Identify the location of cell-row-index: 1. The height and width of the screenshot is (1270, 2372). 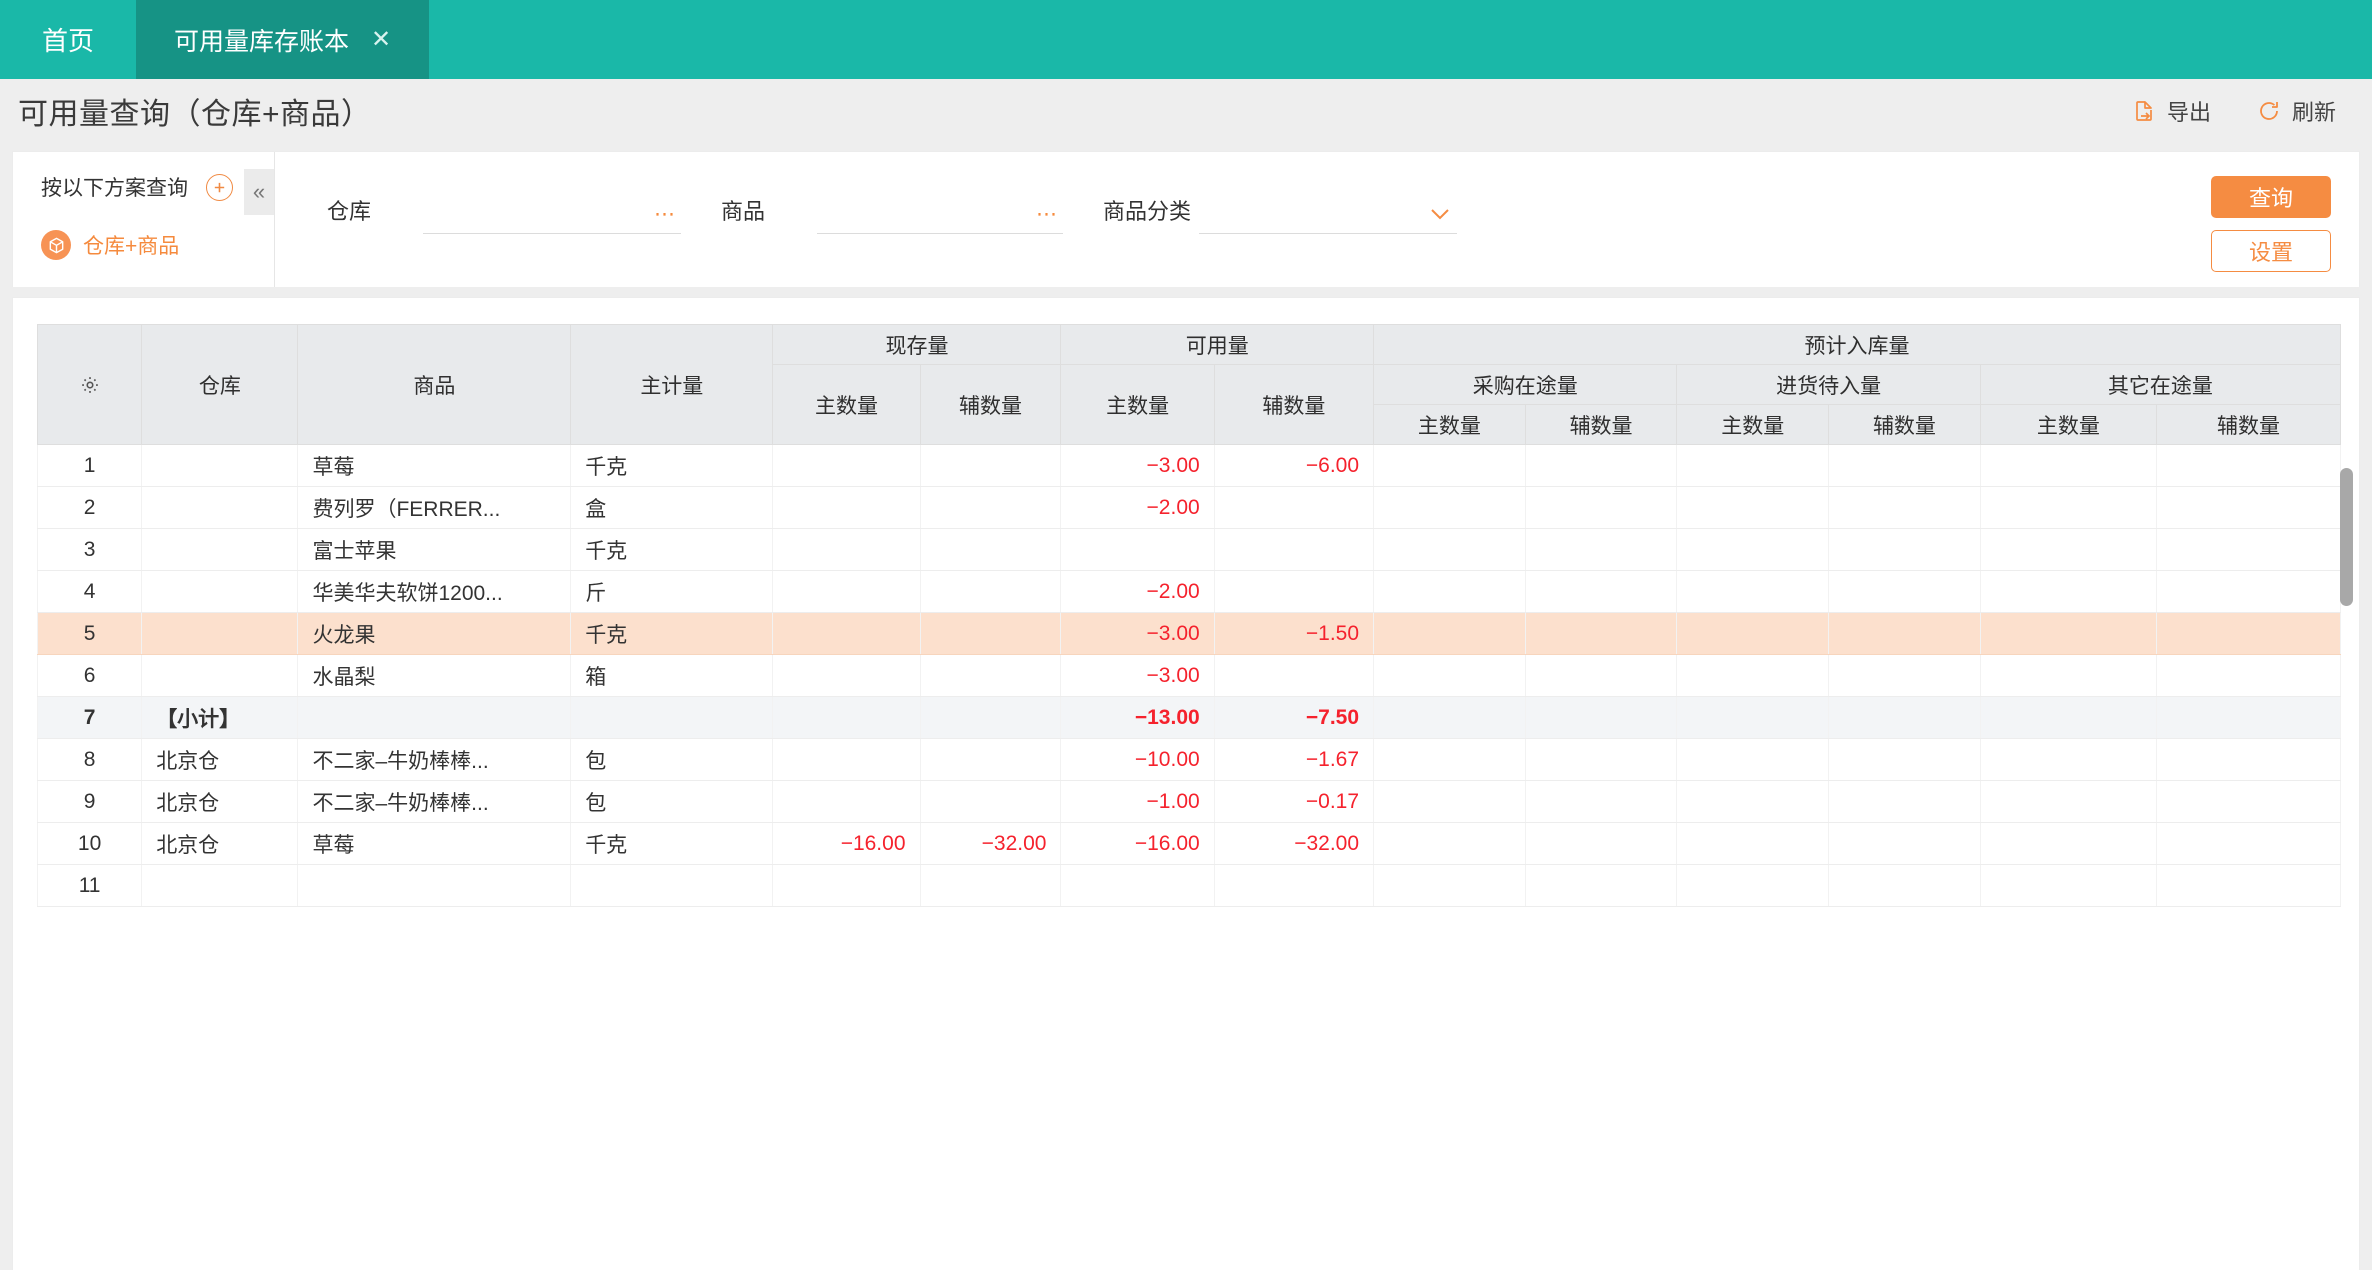
(89, 465).